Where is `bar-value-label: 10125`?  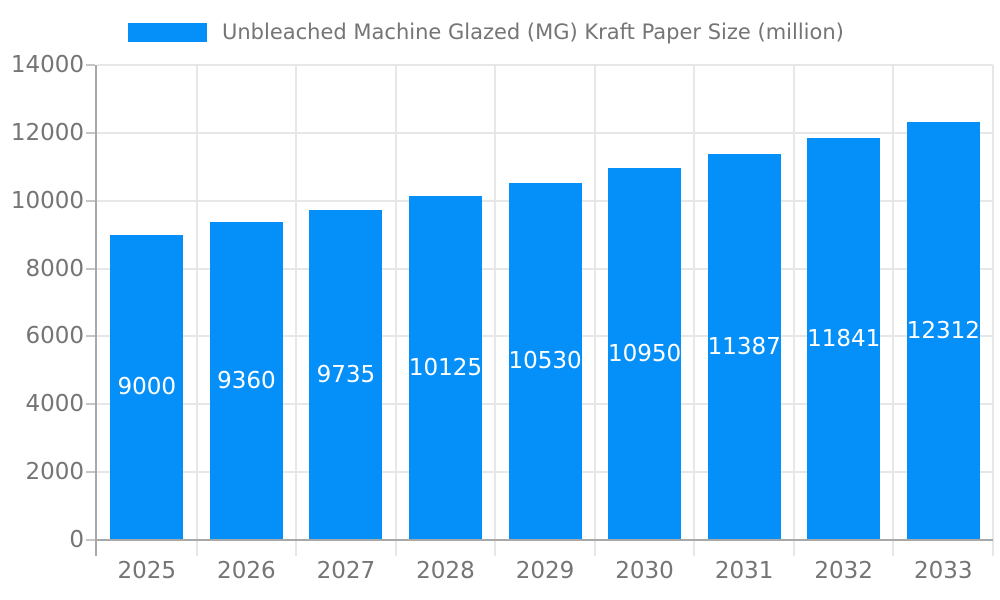
bar-value-label: 10125 is located at coordinates (445, 368).